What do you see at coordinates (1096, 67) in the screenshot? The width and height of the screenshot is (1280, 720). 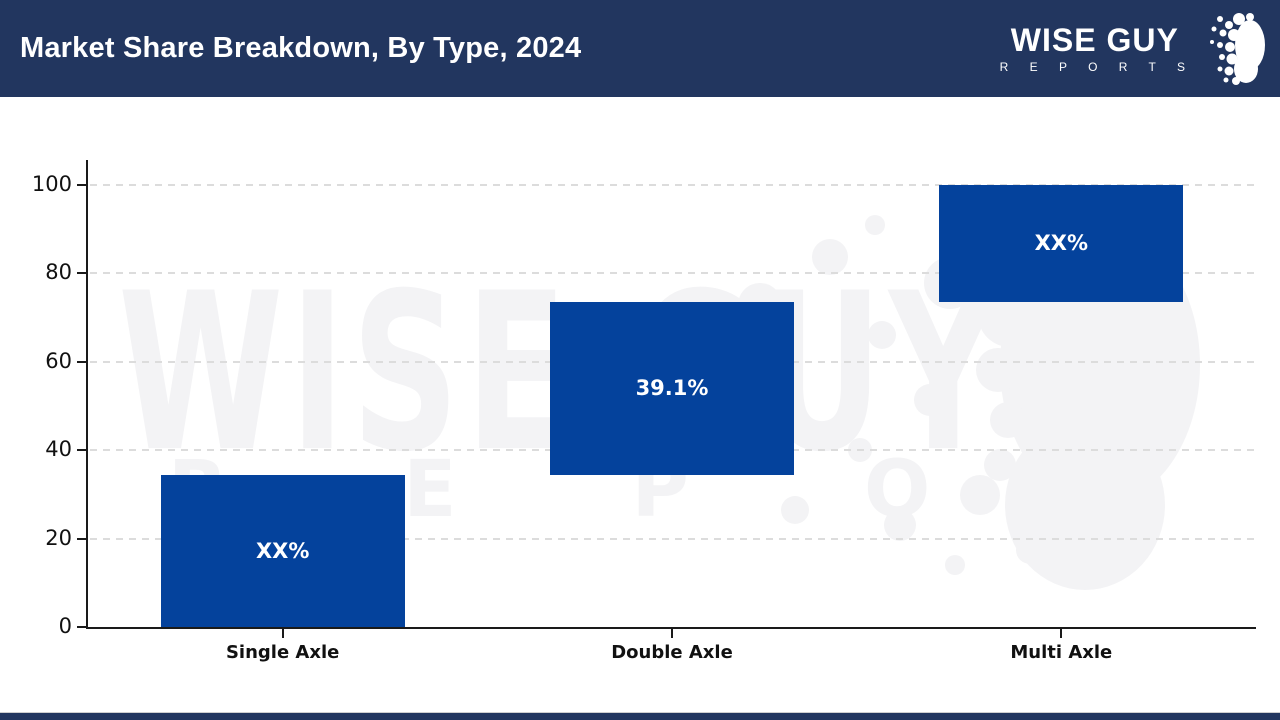 I see `brand-subtitle: R E P O R T S` at bounding box center [1096, 67].